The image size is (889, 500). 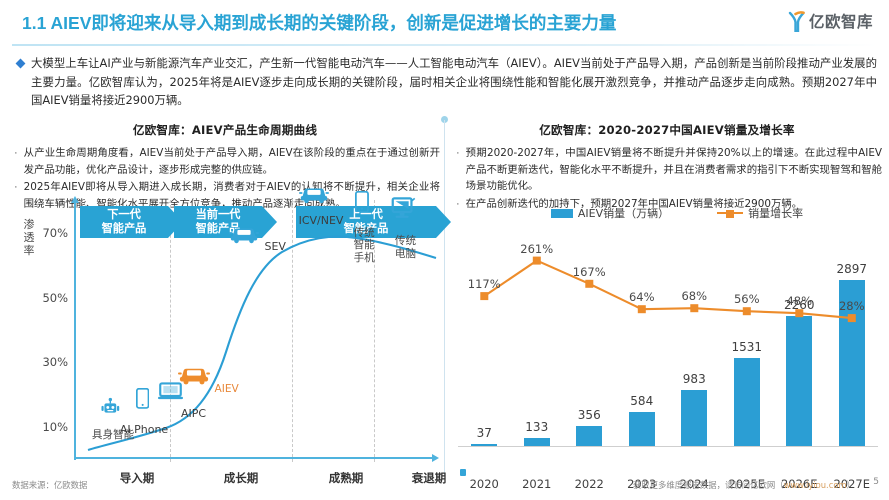 What do you see at coordinates (110, 408) in the screenshot?
I see `robot-icon` at bounding box center [110, 408].